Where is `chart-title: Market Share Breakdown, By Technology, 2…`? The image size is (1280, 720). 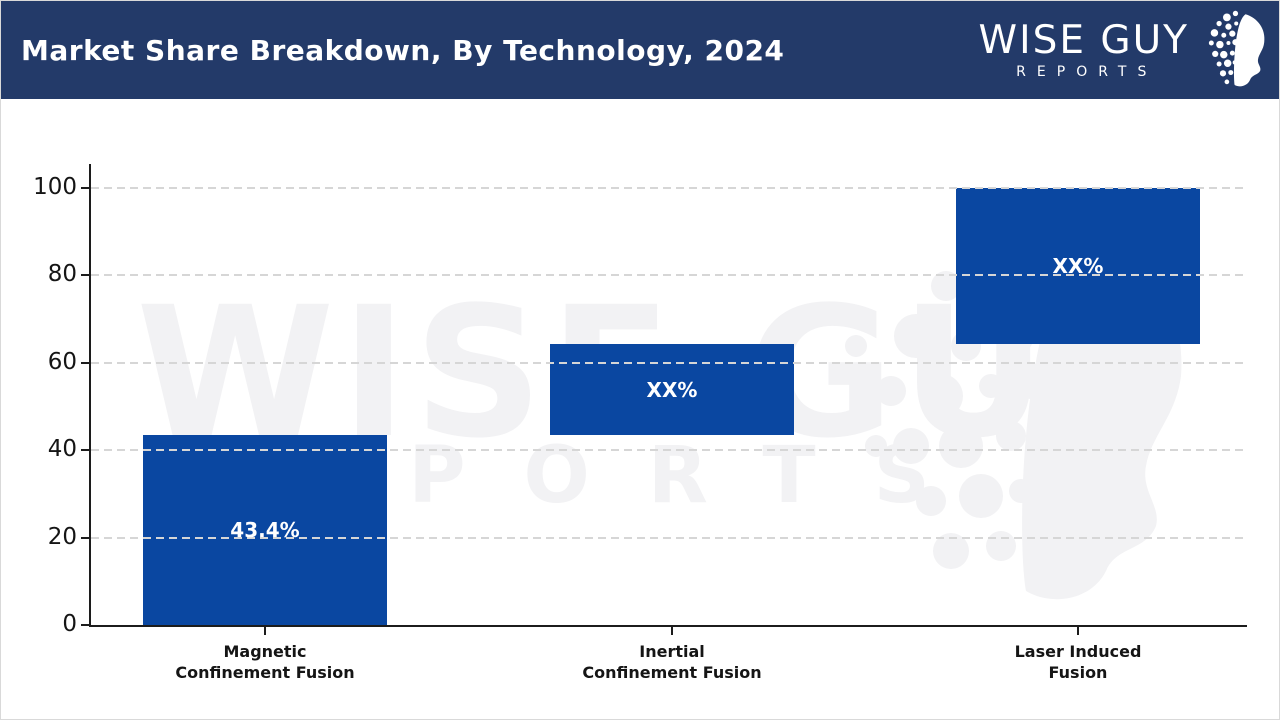
chart-title: Market Share Breakdown, By Technology, 2… is located at coordinates (403, 50).